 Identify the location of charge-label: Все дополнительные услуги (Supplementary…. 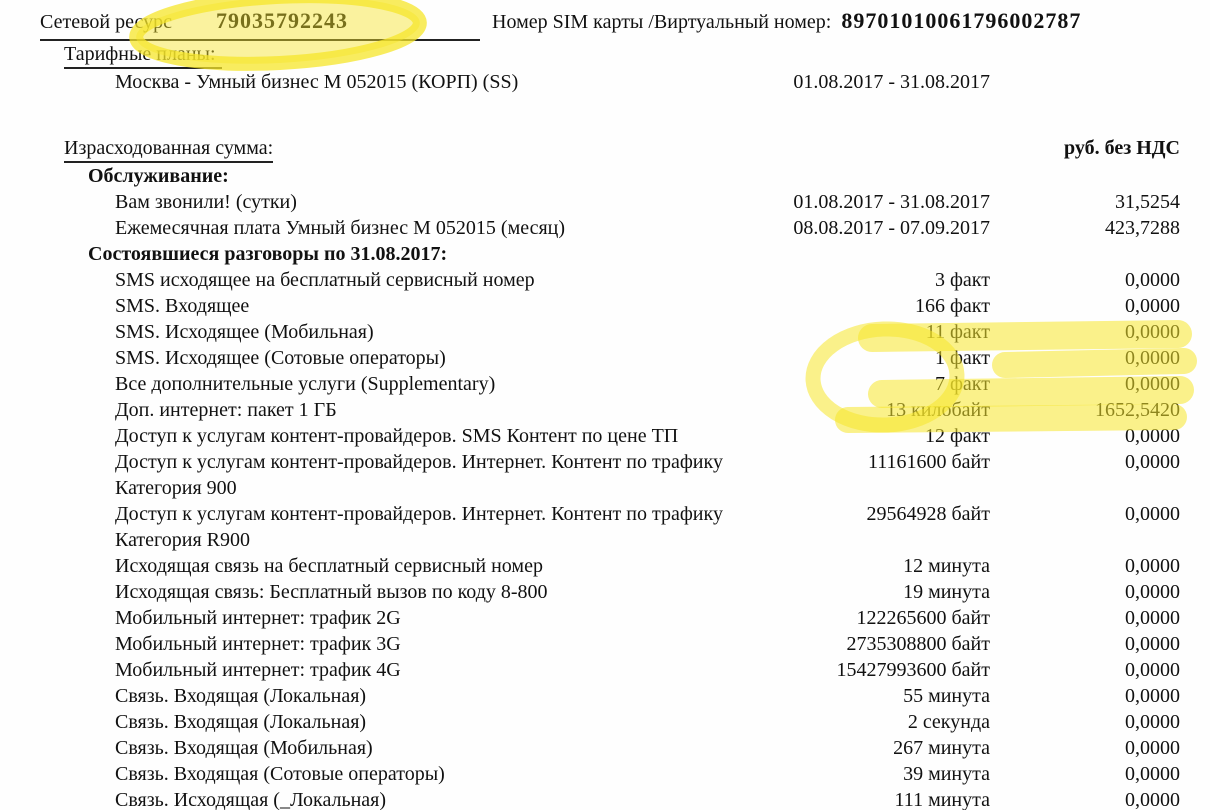
(305, 384).